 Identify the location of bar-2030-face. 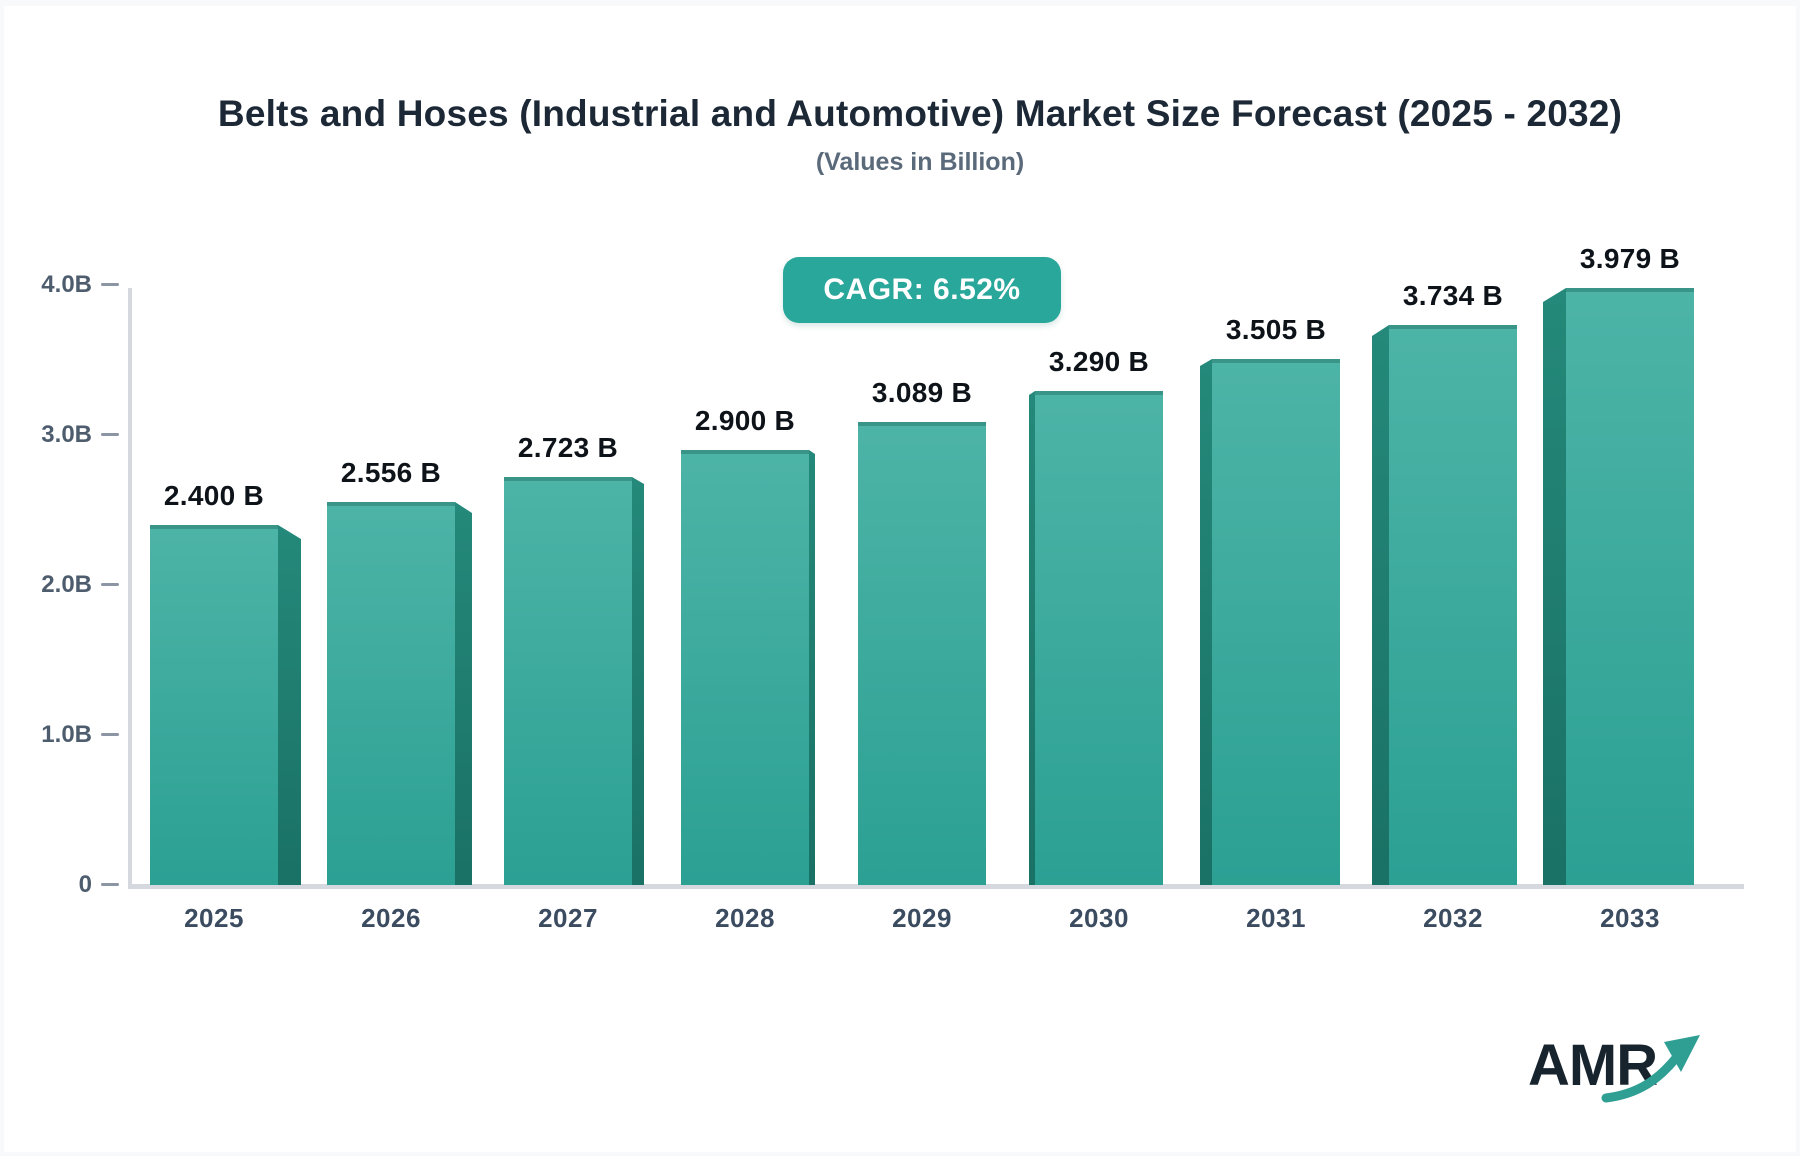
(1099, 638).